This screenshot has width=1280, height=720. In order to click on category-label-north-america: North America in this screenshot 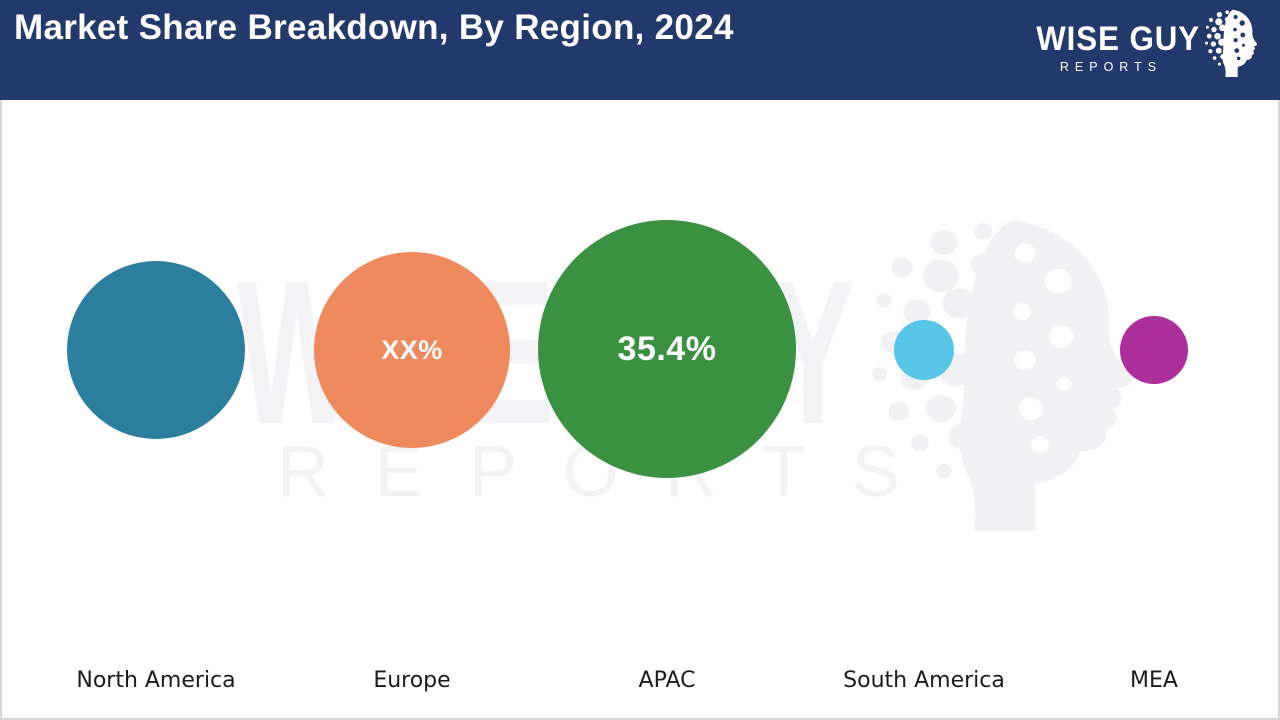, I will do `click(156, 680)`.